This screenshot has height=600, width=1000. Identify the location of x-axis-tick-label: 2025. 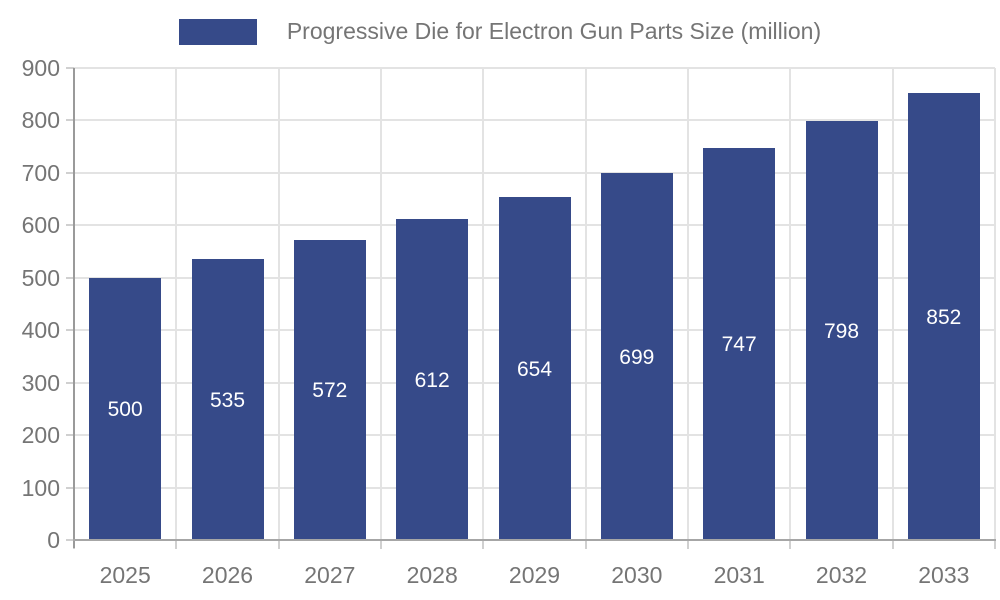
(125, 575).